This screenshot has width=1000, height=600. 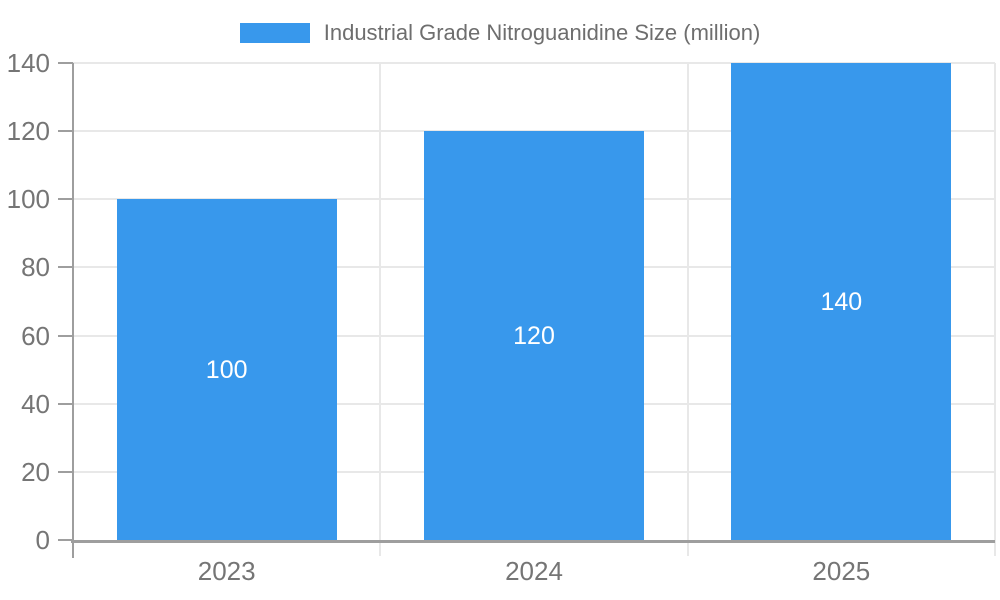 I want to click on x-axis-label: 2024, so click(x=534, y=571).